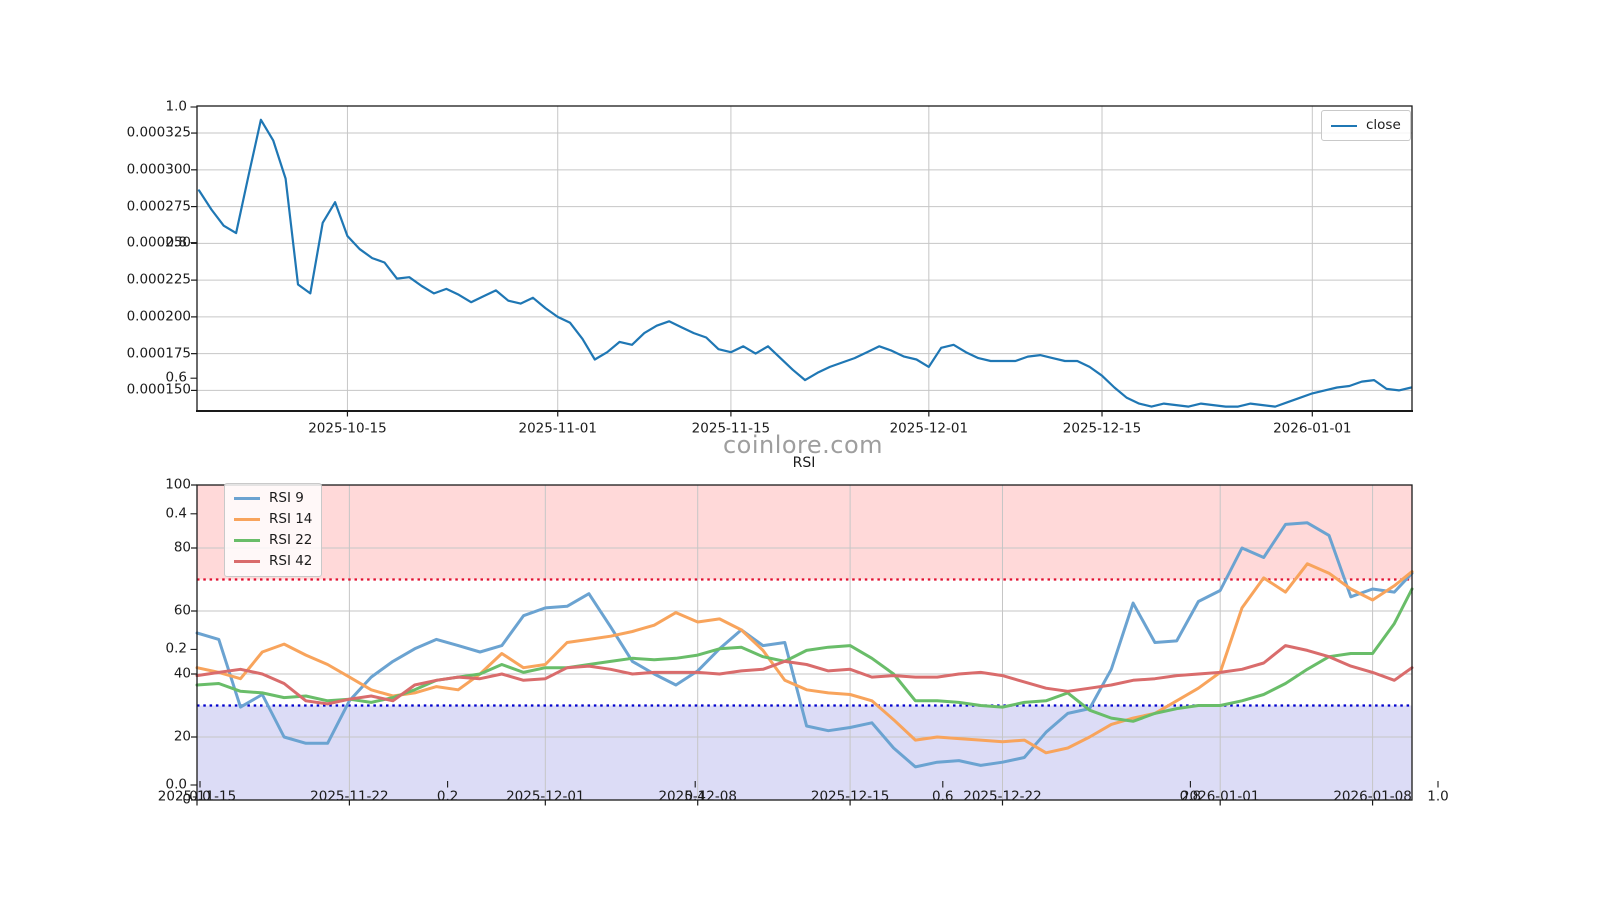 Image resolution: width=1600 pixels, height=900 pixels. What do you see at coordinates (158, 279) in the screenshot?
I see `price-ytick-label: 0.000225` at bounding box center [158, 279].